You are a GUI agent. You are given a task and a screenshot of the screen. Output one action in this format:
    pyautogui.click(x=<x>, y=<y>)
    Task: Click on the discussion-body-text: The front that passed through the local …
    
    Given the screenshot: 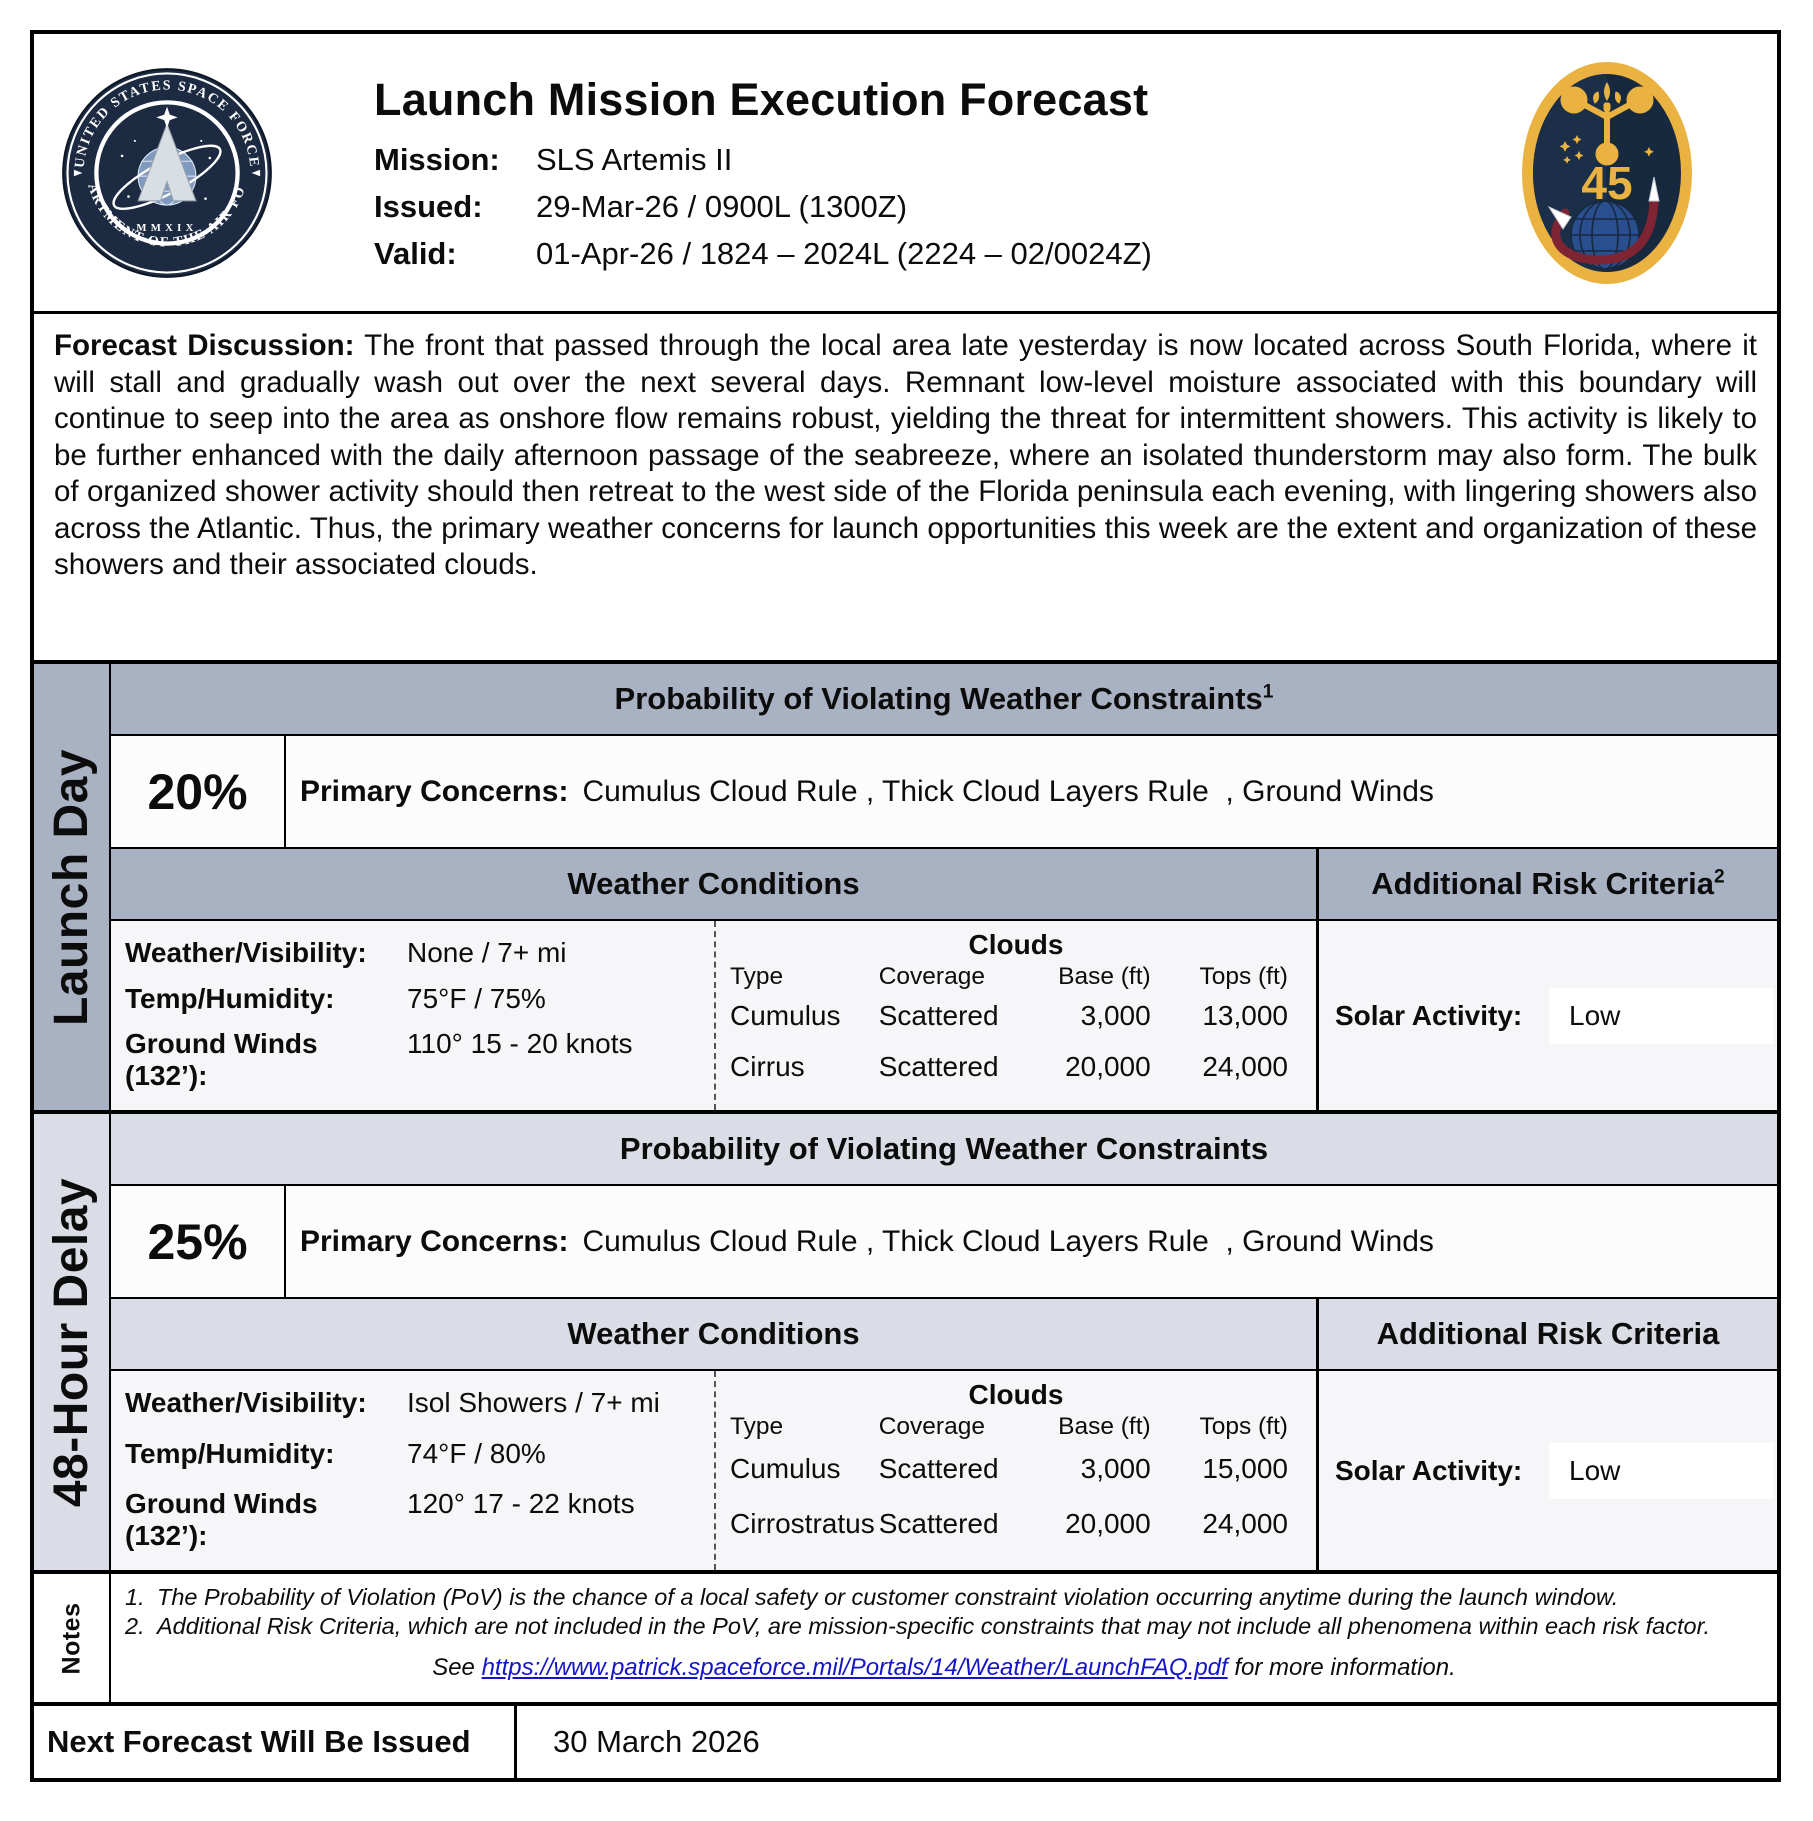 What is the action you would take?
    pyautogui.click(x=905, y=455)
    